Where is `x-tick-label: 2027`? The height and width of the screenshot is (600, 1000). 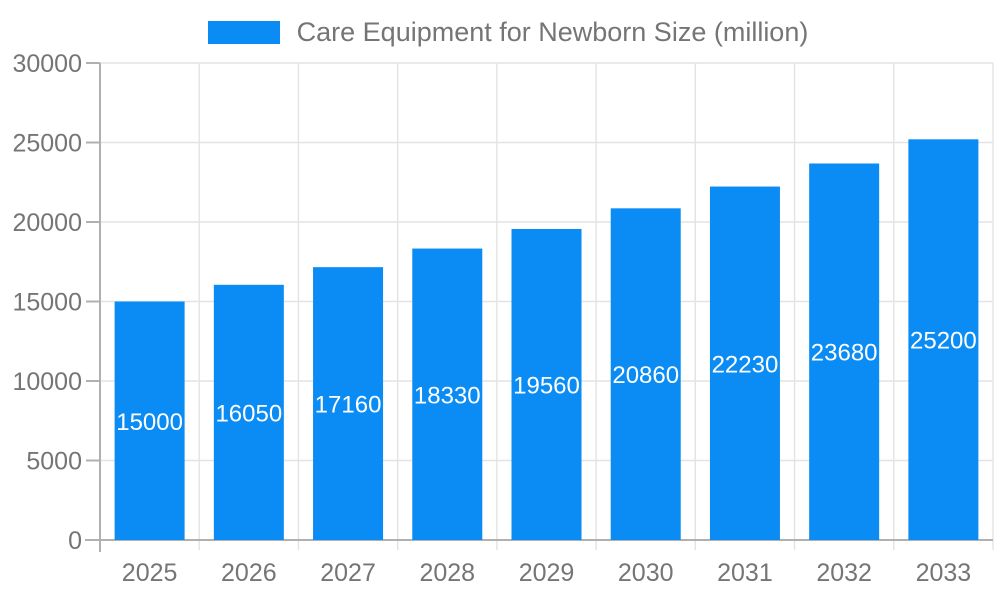 x-tick-label: 2027 is located at coordinates (348, 573).